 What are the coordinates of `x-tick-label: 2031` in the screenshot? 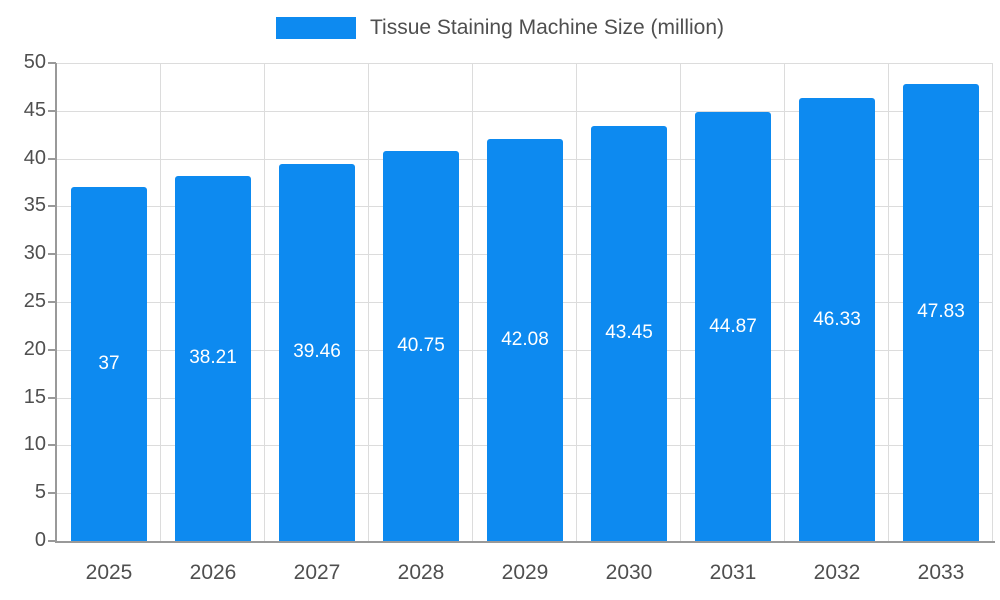 It's located at (733, 572).